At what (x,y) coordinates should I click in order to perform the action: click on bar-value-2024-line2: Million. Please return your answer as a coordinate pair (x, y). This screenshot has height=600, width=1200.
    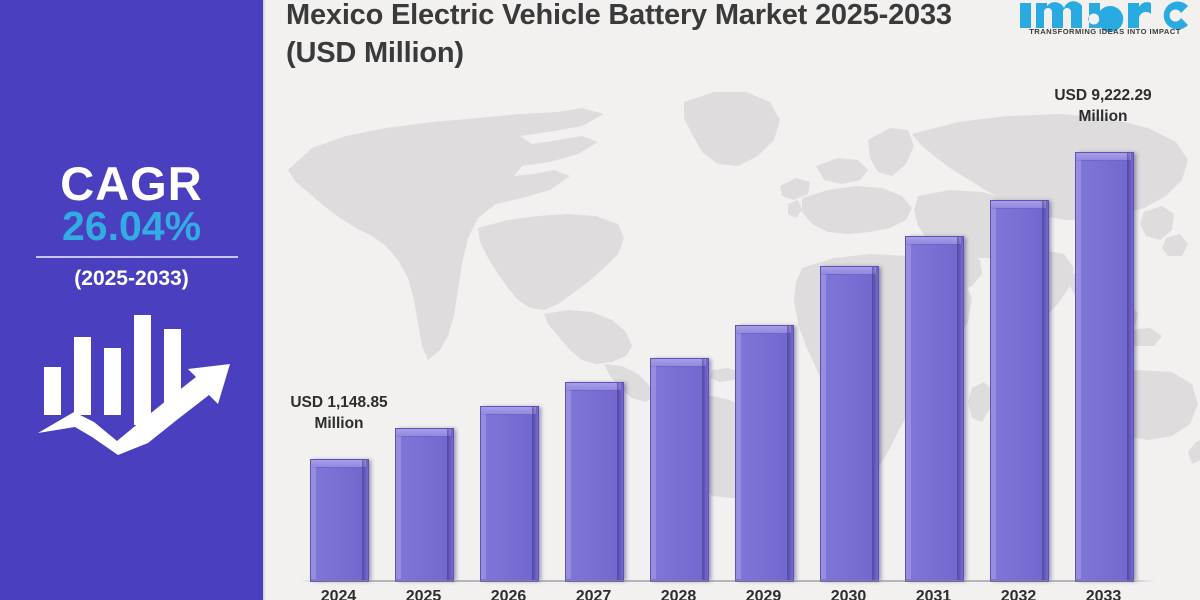
    Looking at the image, I should click on (339, 423).